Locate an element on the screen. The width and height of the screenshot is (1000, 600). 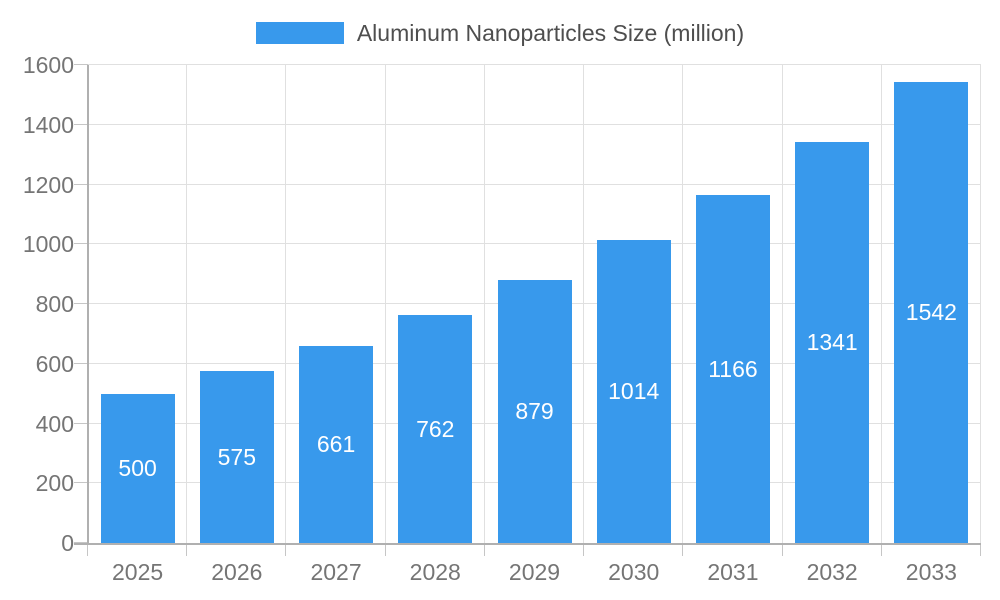
x-tick-label: 2031 is located at coordinates (733, 572).